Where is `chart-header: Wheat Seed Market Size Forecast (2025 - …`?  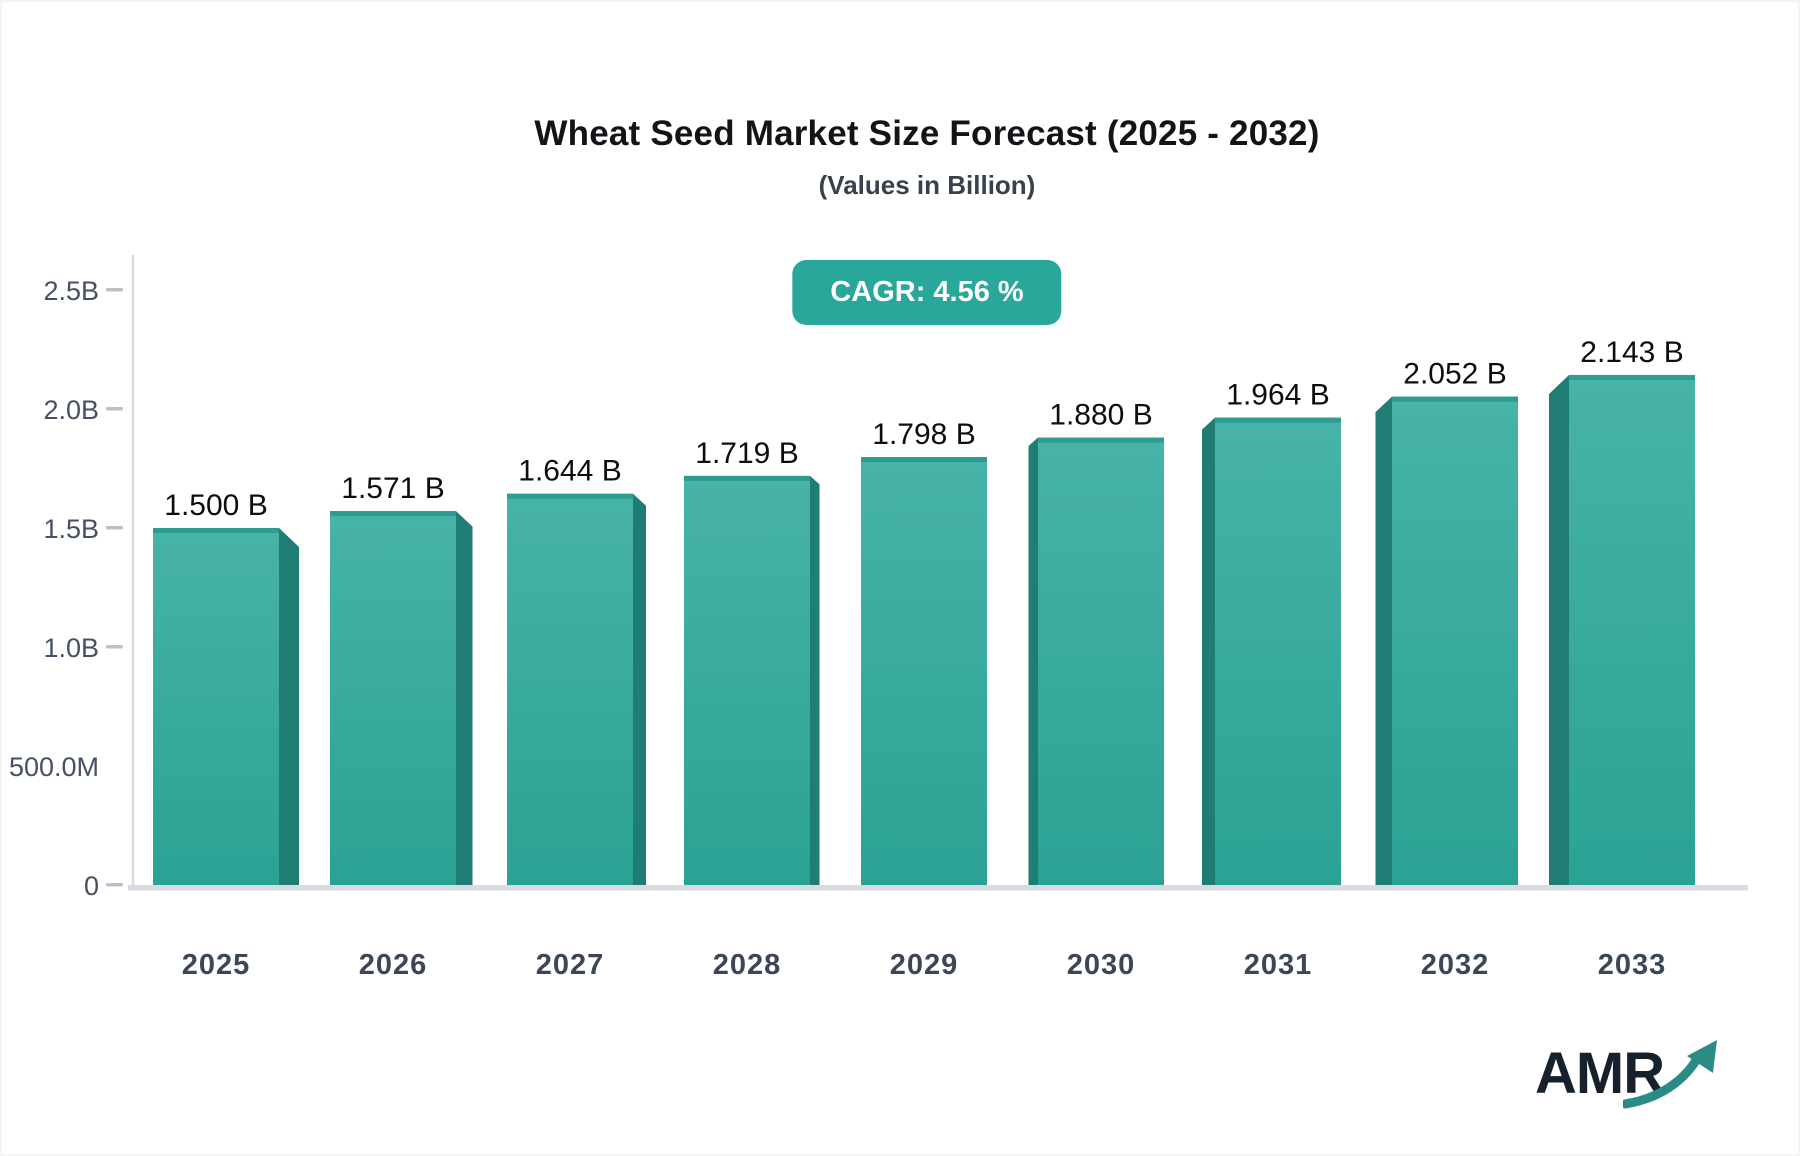 chart-header: Wheat Seed Market Size Forecast (2025 - … is located at coordinates (925, 157).